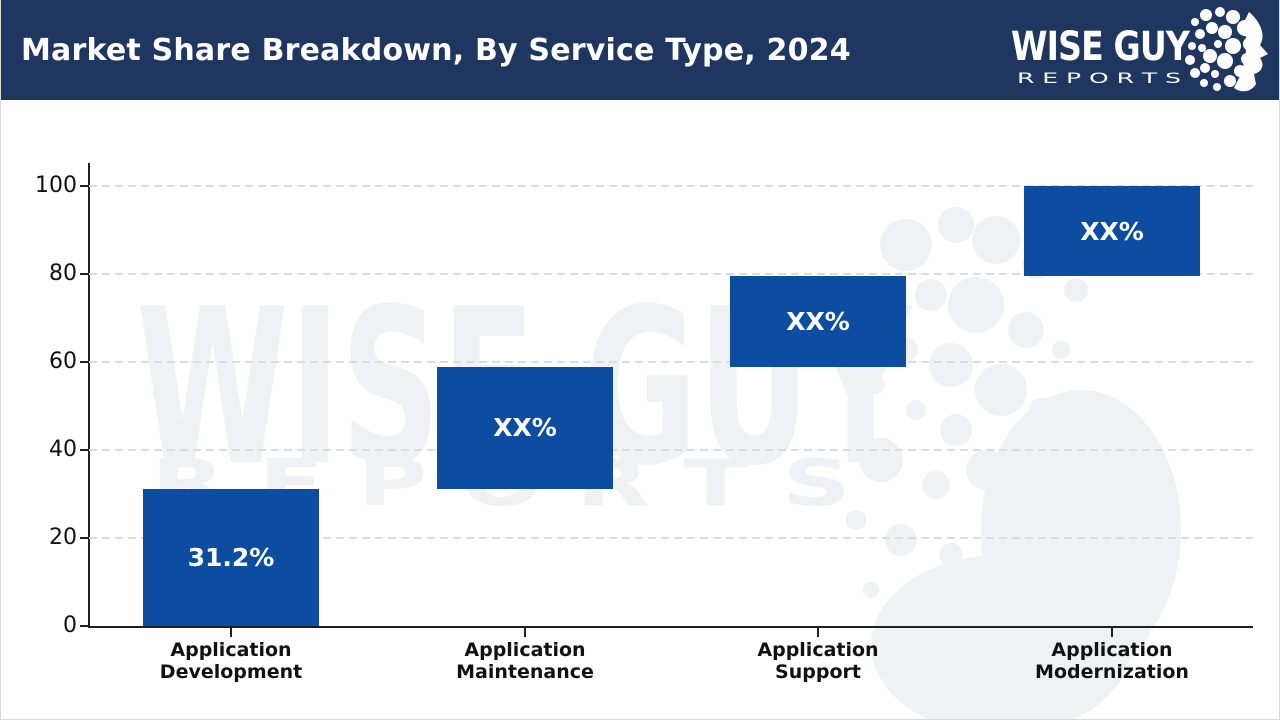  I want to click on bar-application-maintenance: XX%, so click(525, 427).